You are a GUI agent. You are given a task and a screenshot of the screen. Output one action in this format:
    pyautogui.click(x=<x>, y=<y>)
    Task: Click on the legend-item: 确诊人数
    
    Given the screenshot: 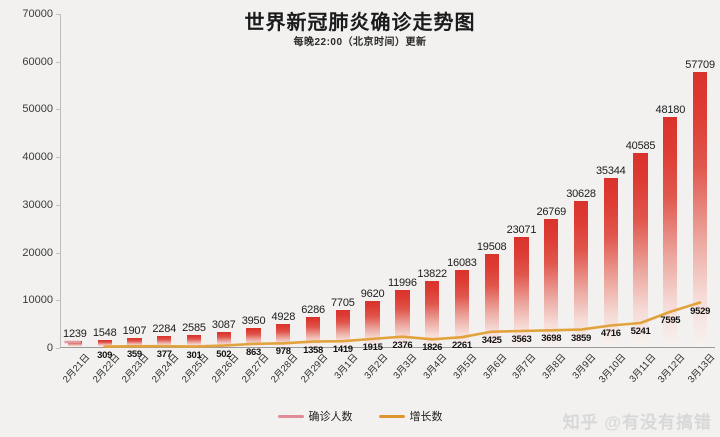 What is the action you would take?
    pyautogui.click(x=315, y=416)
    